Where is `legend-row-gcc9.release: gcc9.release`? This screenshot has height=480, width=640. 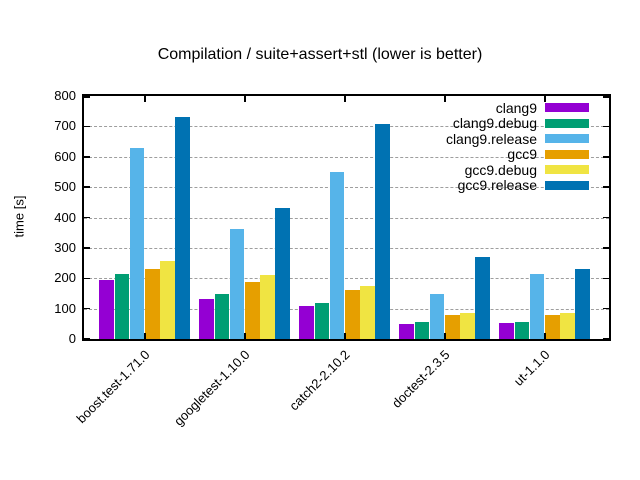
legend-row-gcc9.release: gcc9.release is located at coordinates (517, 185).